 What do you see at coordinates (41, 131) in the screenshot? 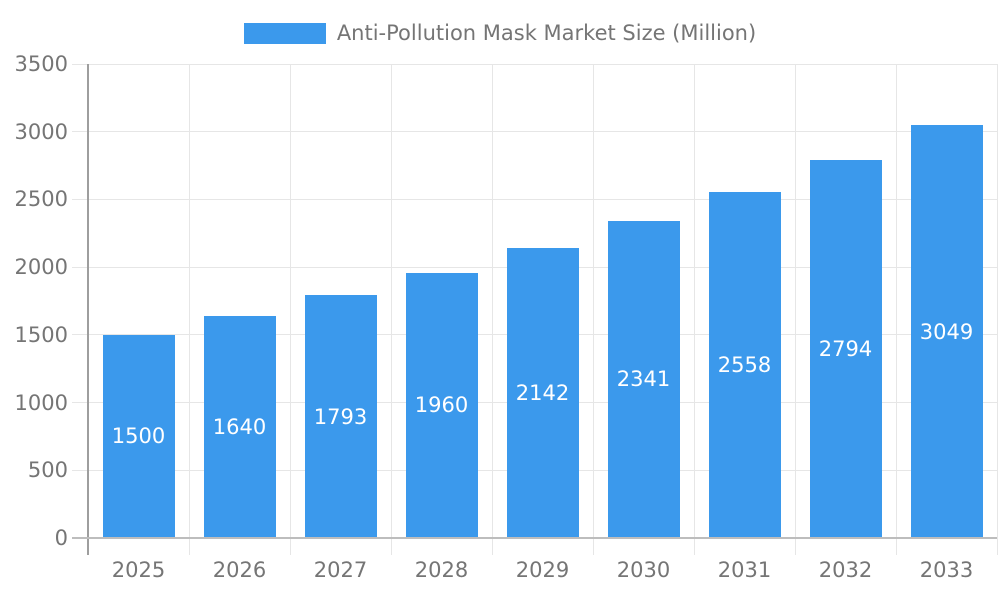
I see `y-tick-label: 3000` at bounding box center [41, 131].